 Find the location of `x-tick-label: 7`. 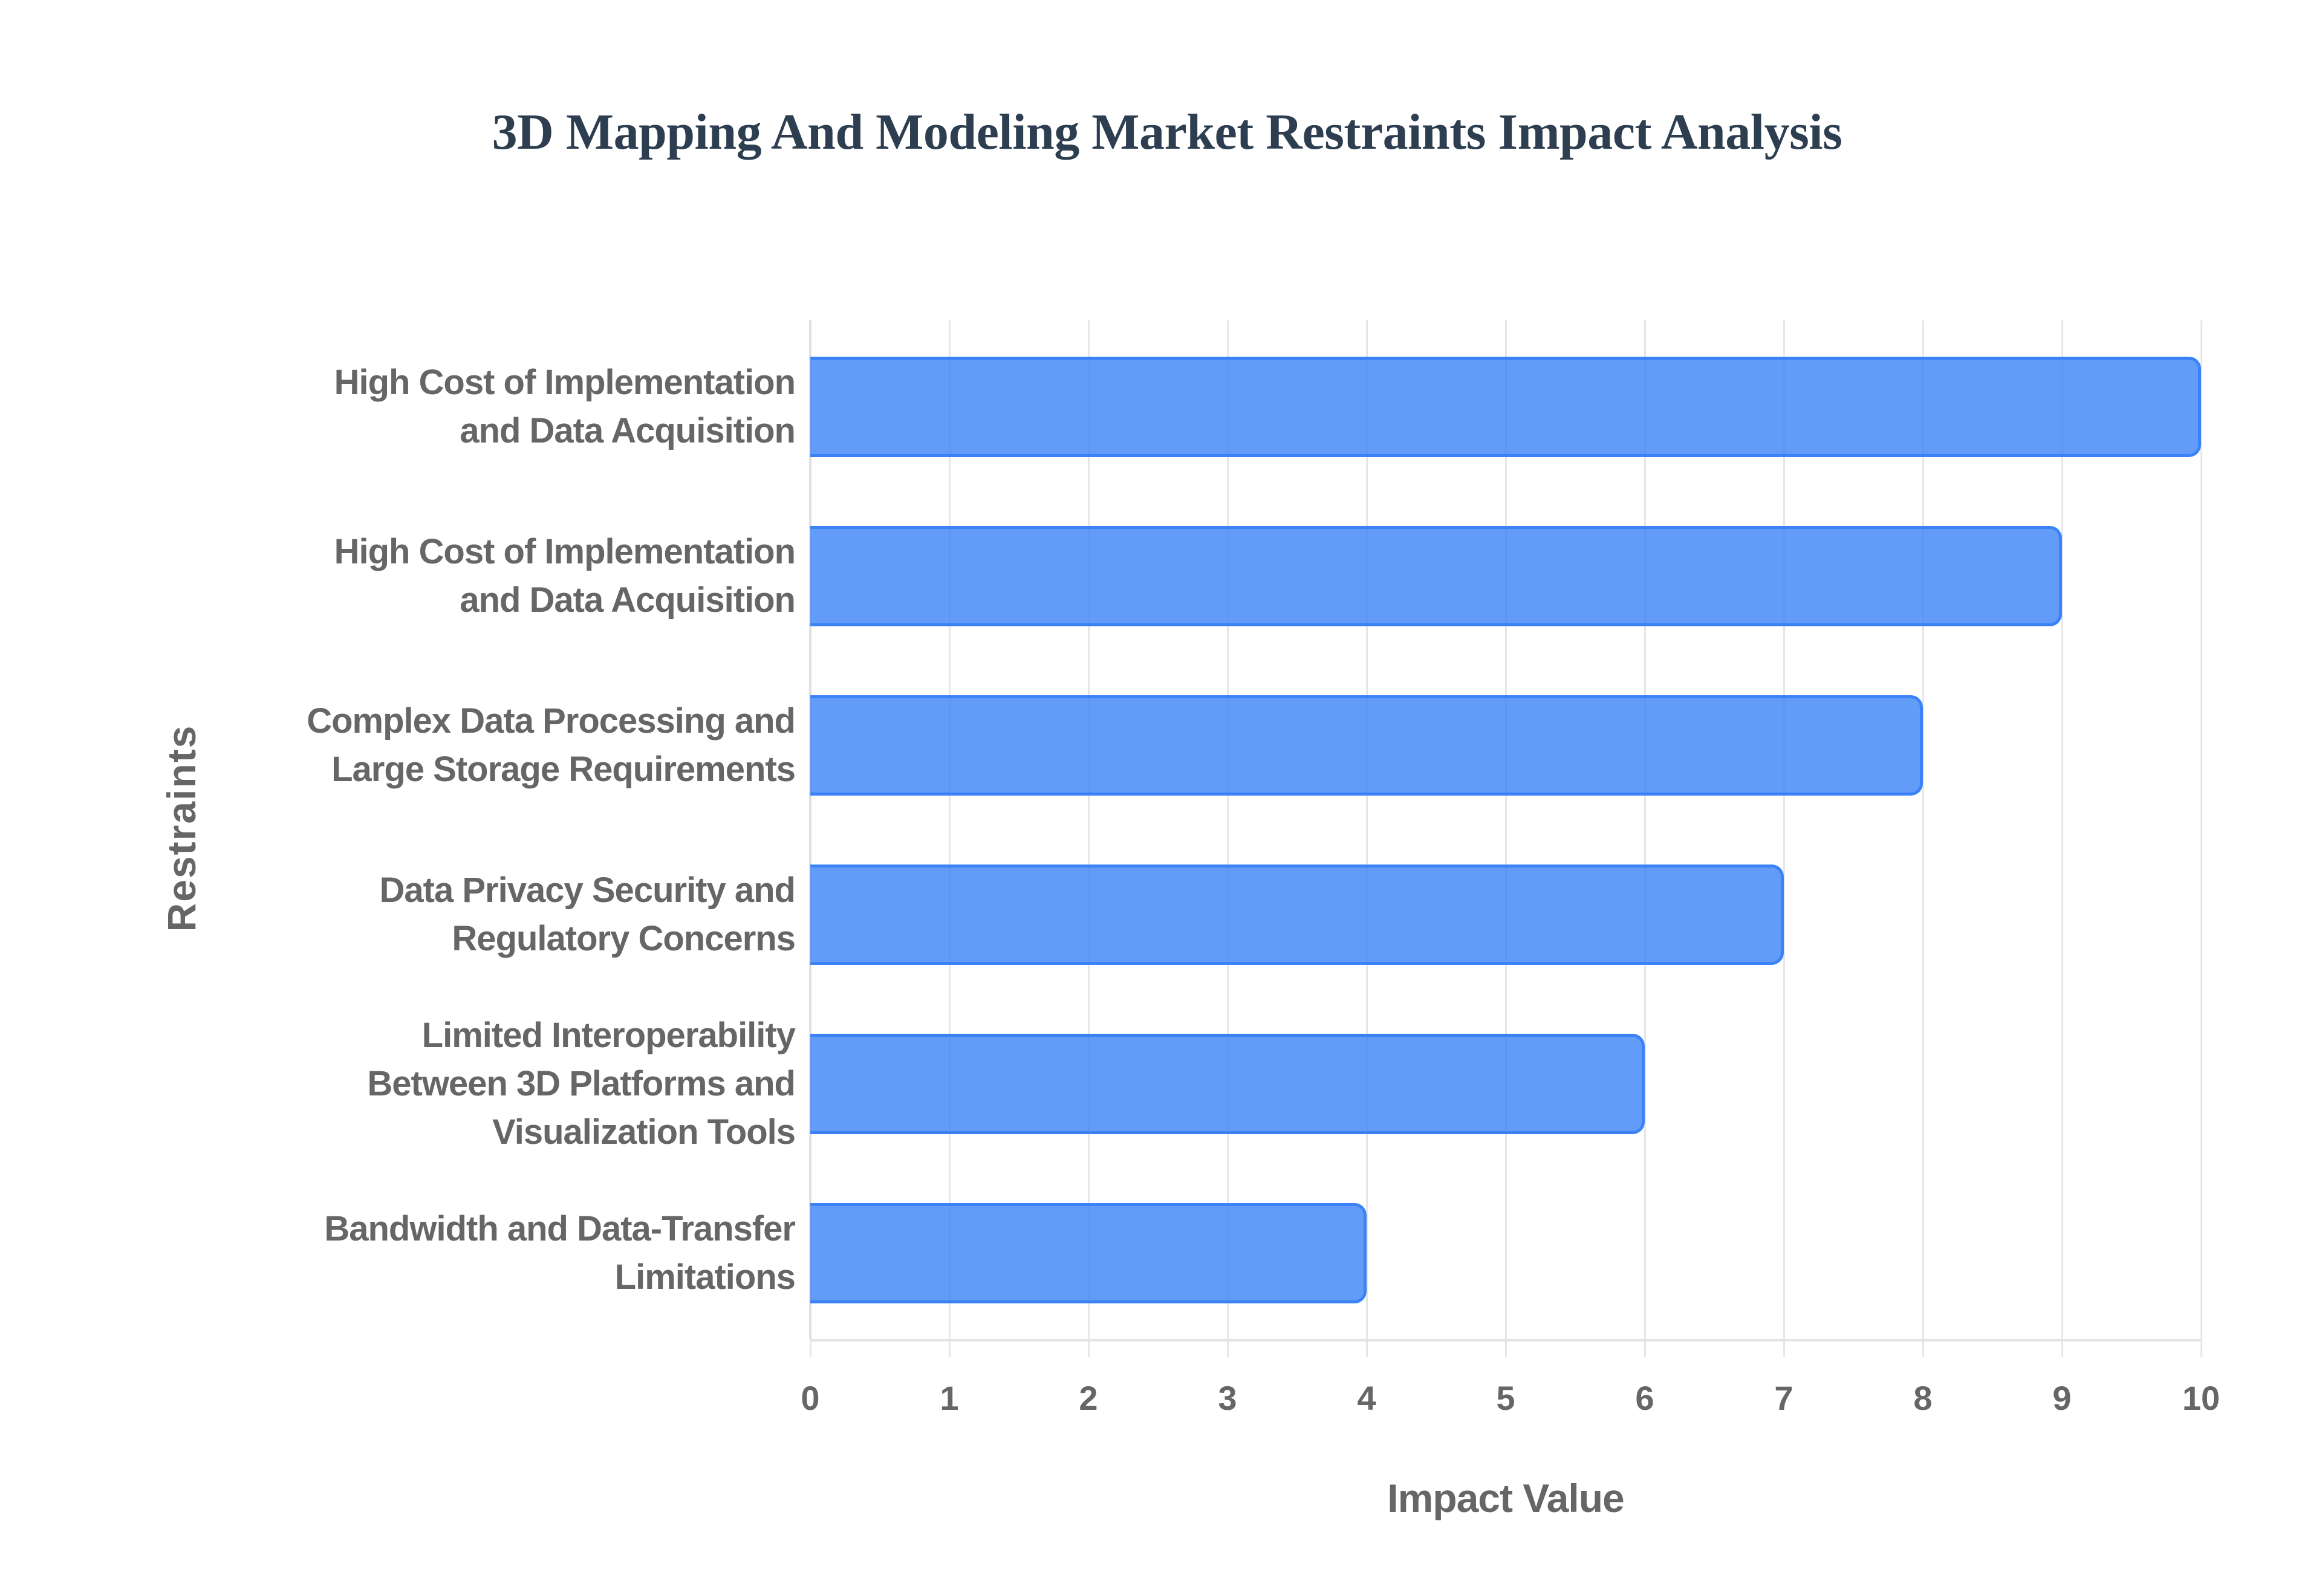

x-tick-label: 7 is located at coordinates (1784, 1398).